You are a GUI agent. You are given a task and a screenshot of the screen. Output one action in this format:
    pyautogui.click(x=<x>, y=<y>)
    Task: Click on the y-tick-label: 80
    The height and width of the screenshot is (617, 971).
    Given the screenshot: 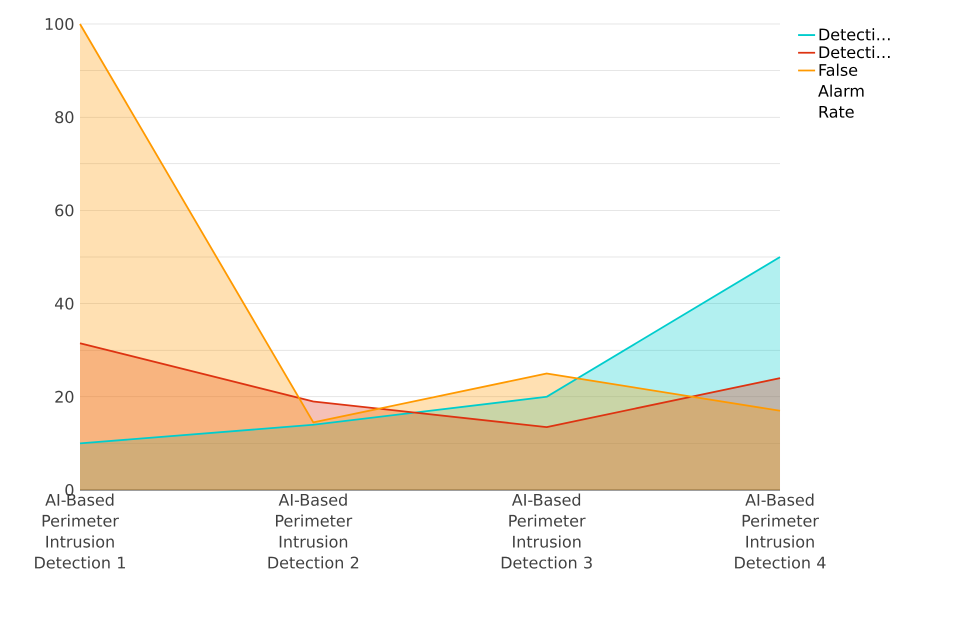 What is the action you would take?
    pyautogui.click(x=64, y=117)
    